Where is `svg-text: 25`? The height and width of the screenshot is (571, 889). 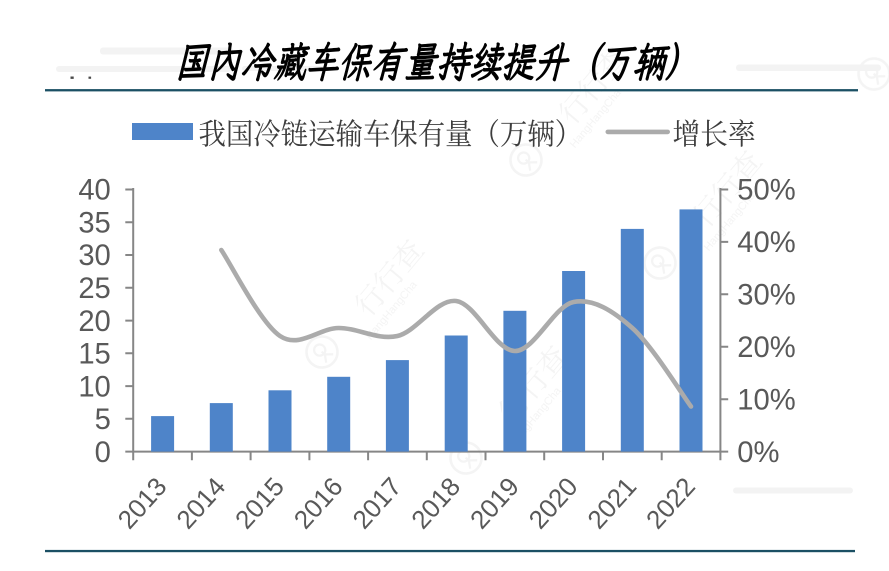 svg-text: 25 is located at coordinates (94, 289).